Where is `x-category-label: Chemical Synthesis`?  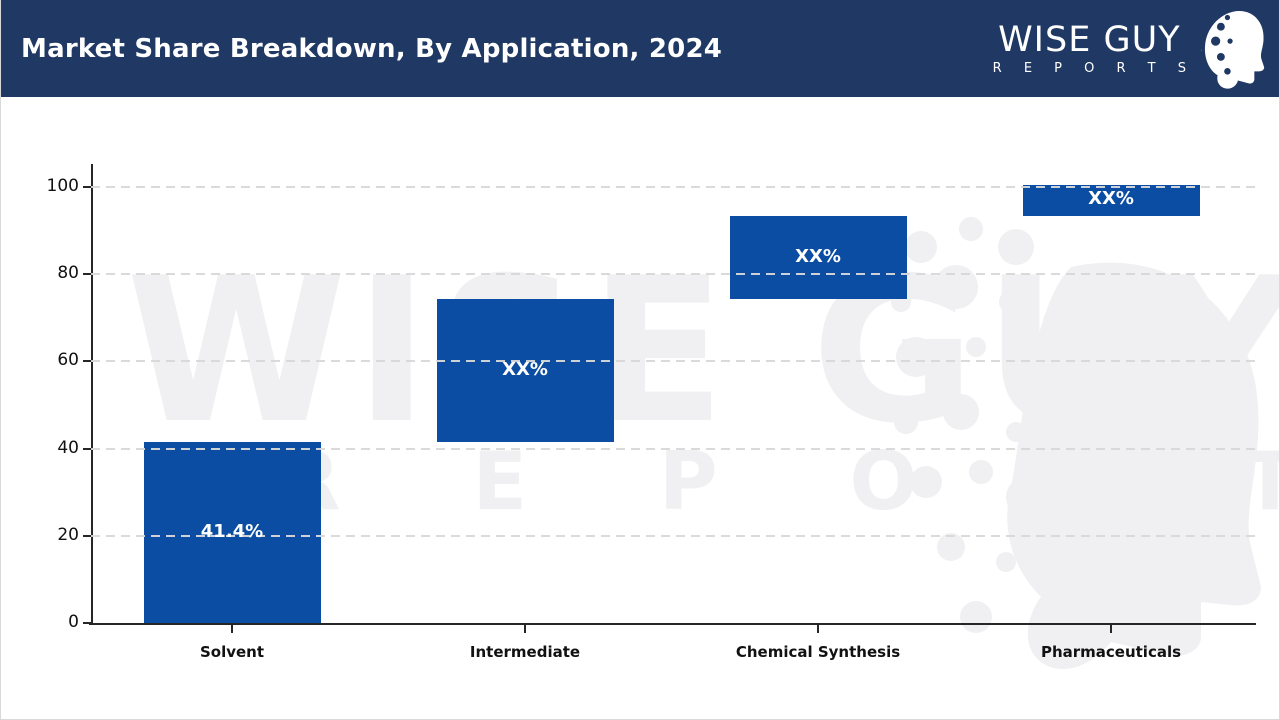 x-category-label: Chemical Synthesis is located at coordinates (818, 652).